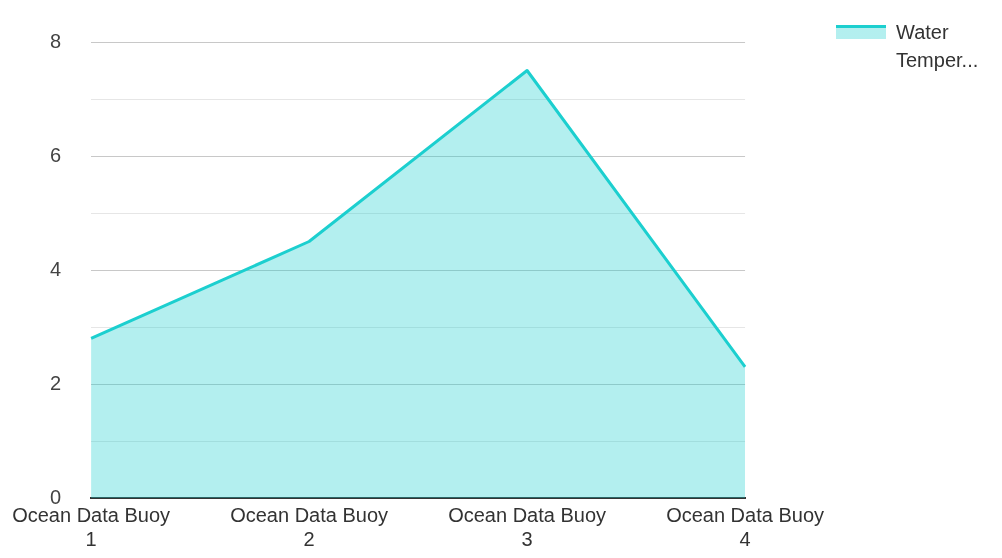  I want to click on x-tick-label: Ocean Data Buoy 4, so click(745, 526).